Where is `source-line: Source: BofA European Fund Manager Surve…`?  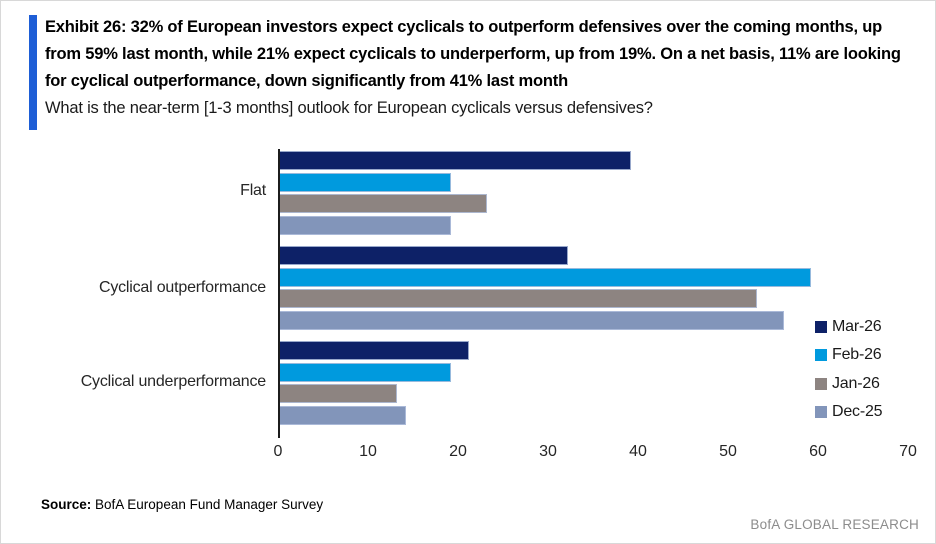
source-line: Source: BofA European Fund Manager Surve… is located at coordinates (182, 504).